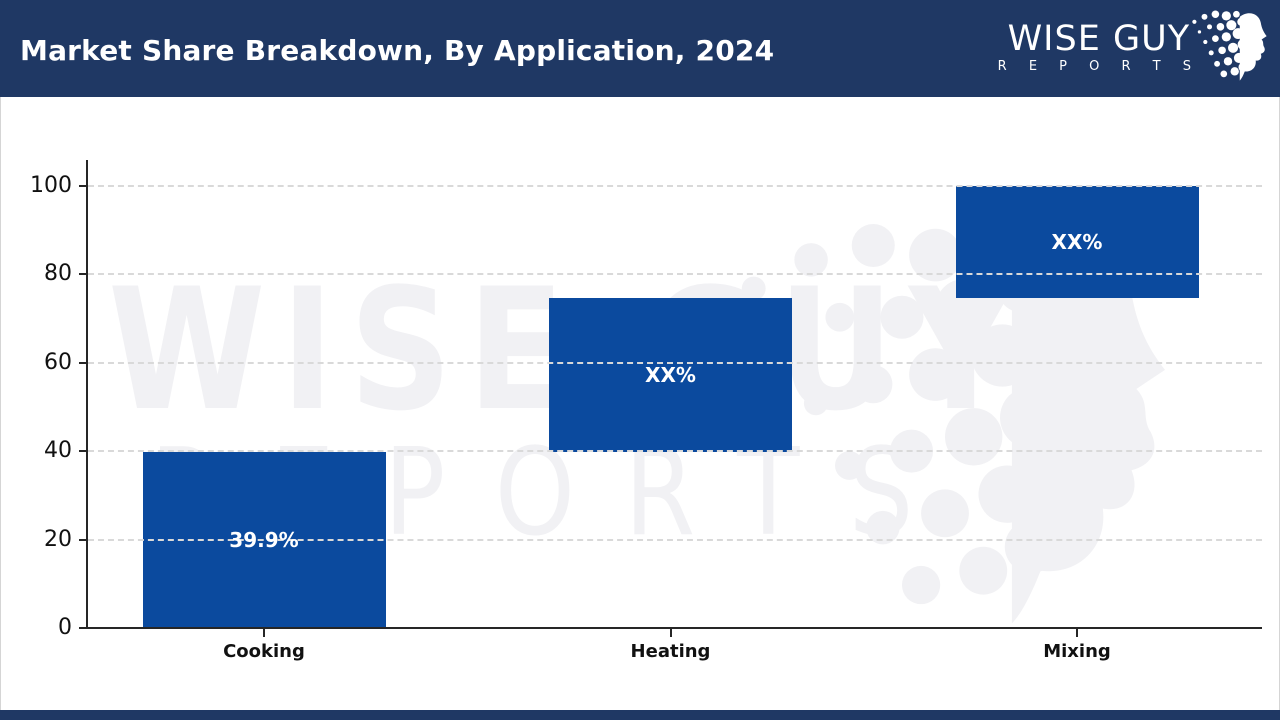 This screenshot has height=720, width=1280. Describe the element at coordinates (58, 274) in the screenshot. I see `y-tick-label-80: 80` at that location.